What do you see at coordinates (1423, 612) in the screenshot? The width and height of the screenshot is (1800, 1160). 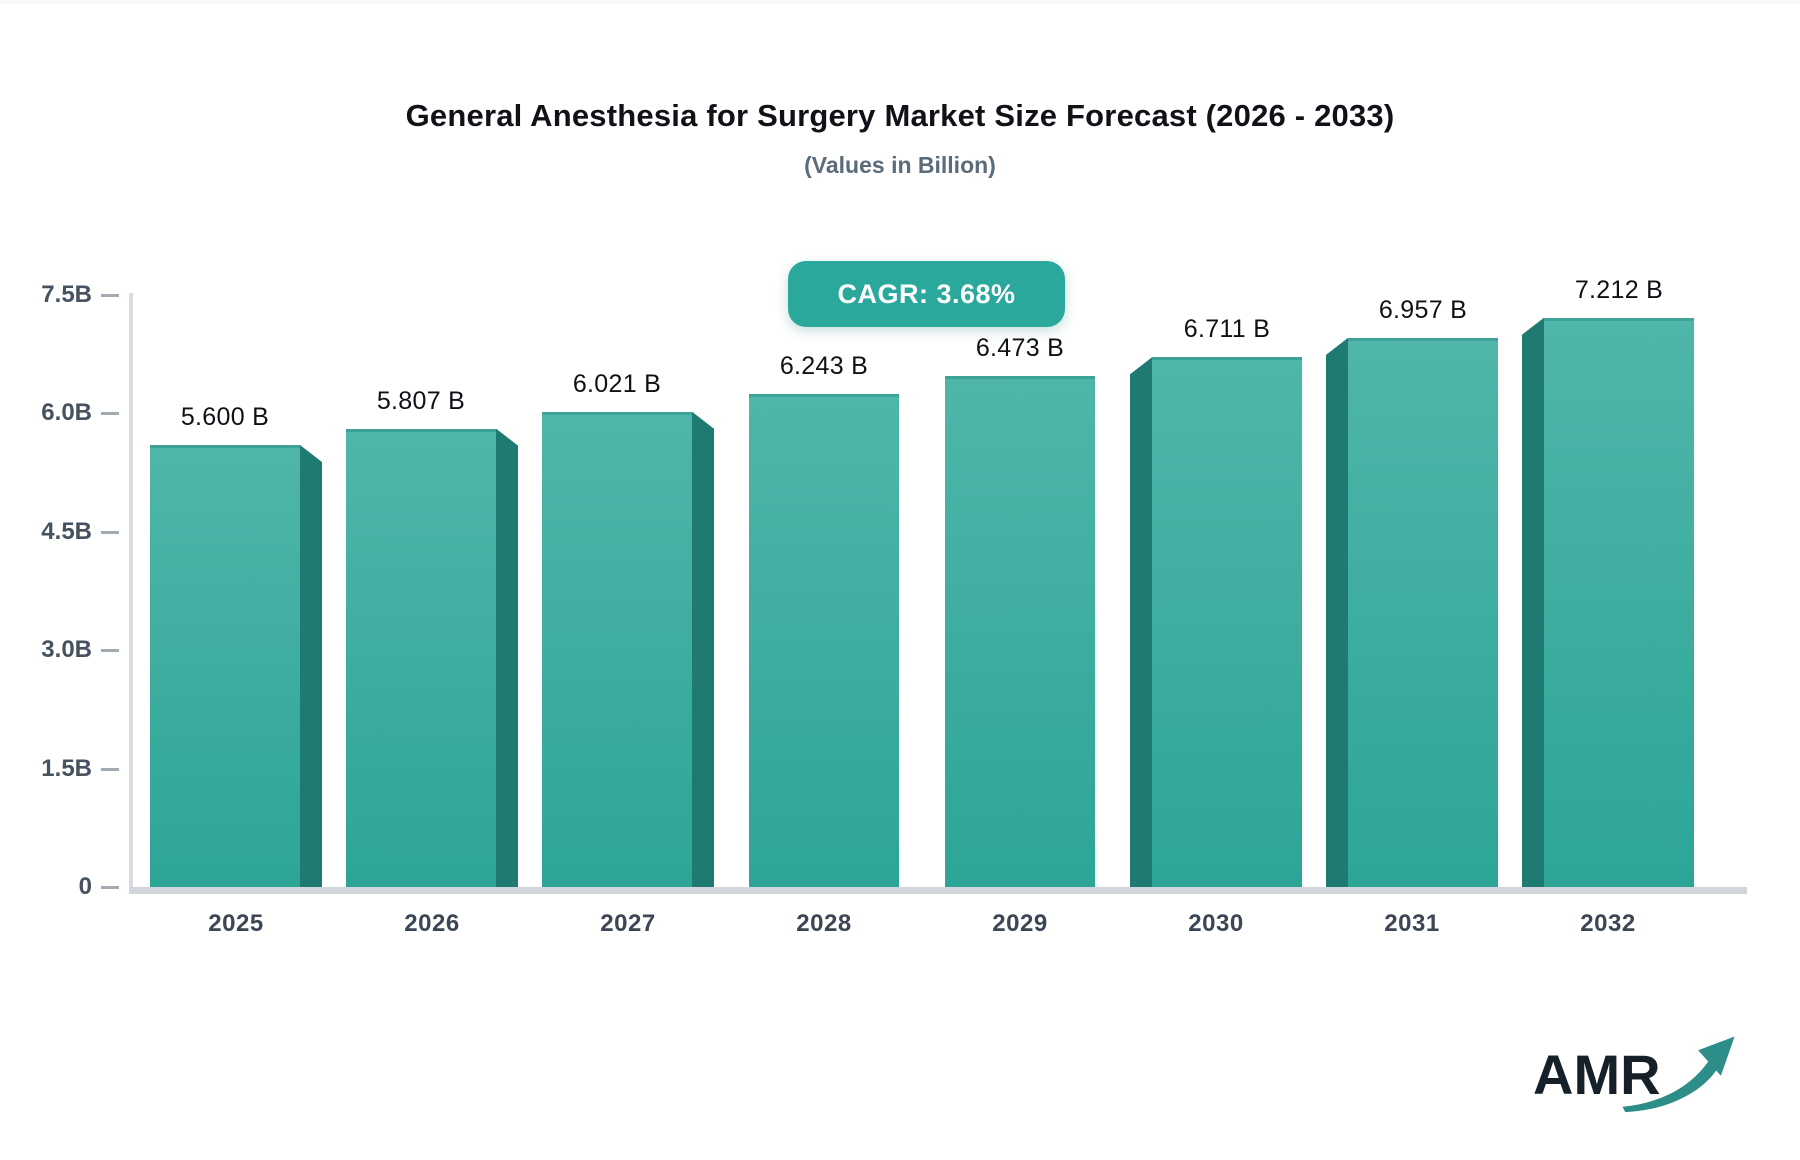 I see `bar-2031` at bounding box center [1423, 612].